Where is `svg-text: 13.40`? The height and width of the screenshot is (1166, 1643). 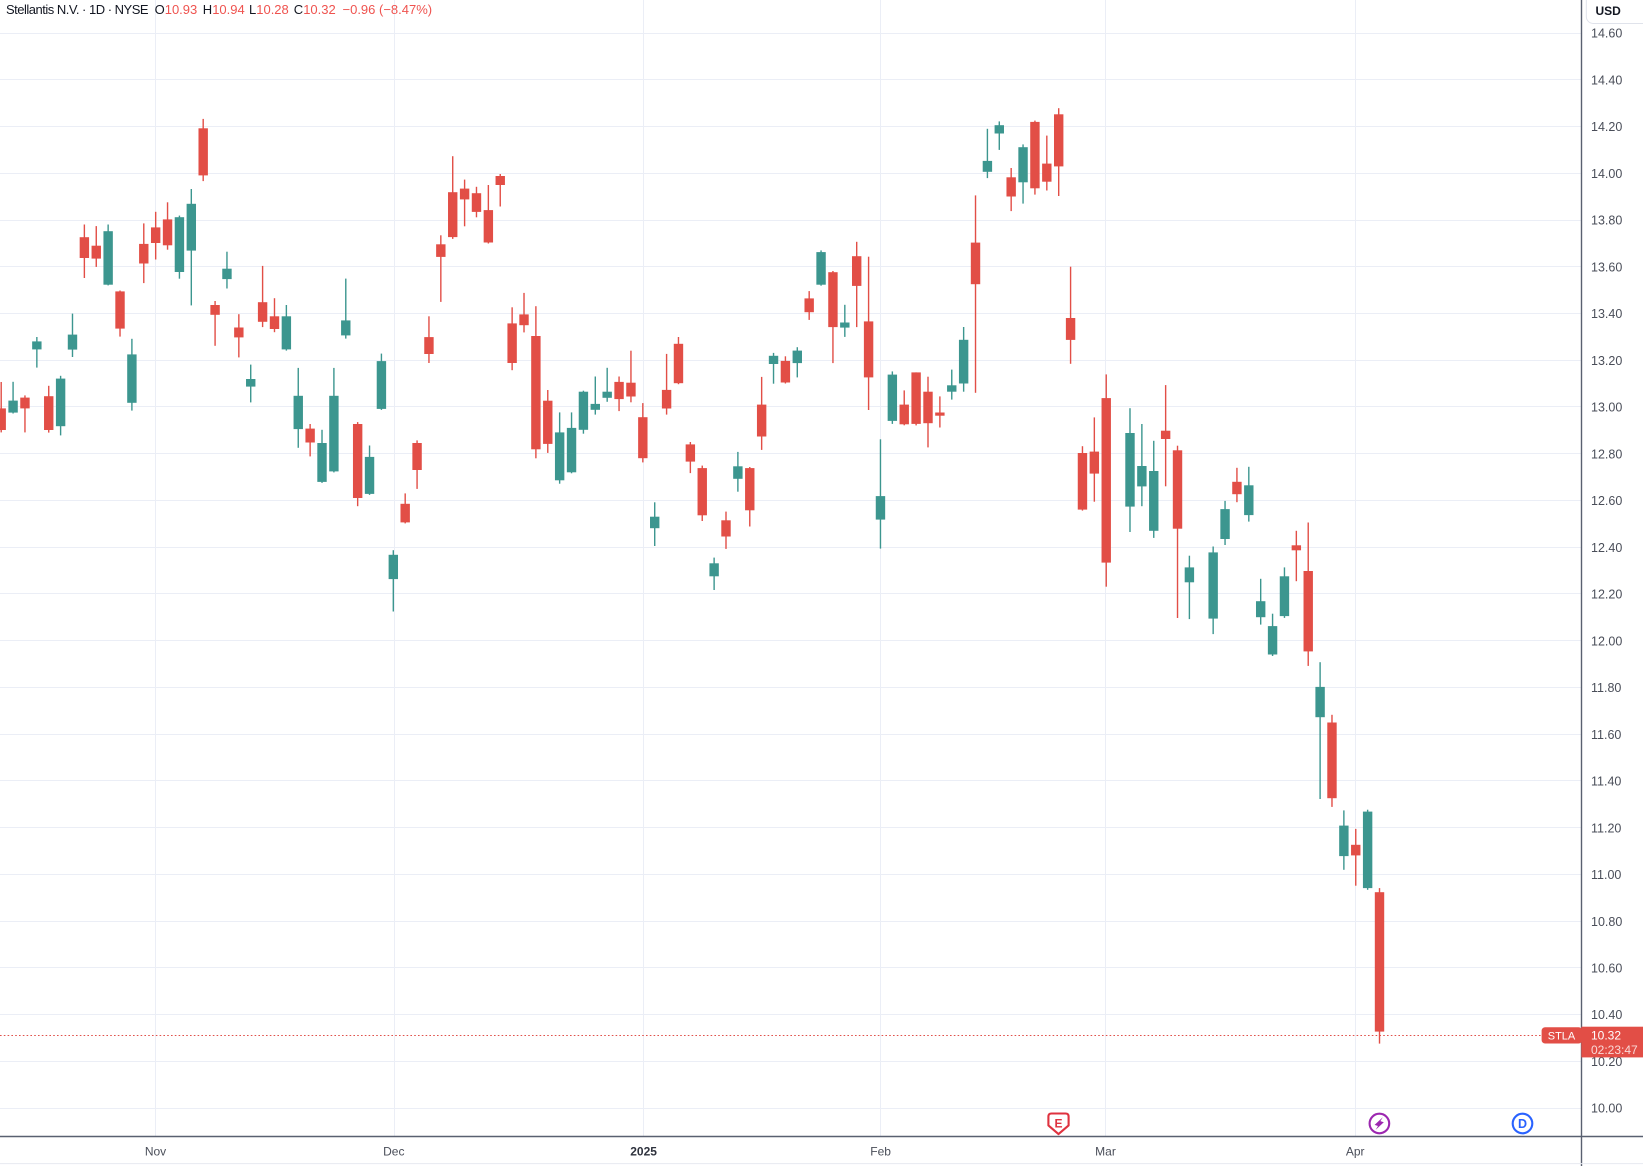 svg-text: 13.40 is located at coordinates (1606, 314).